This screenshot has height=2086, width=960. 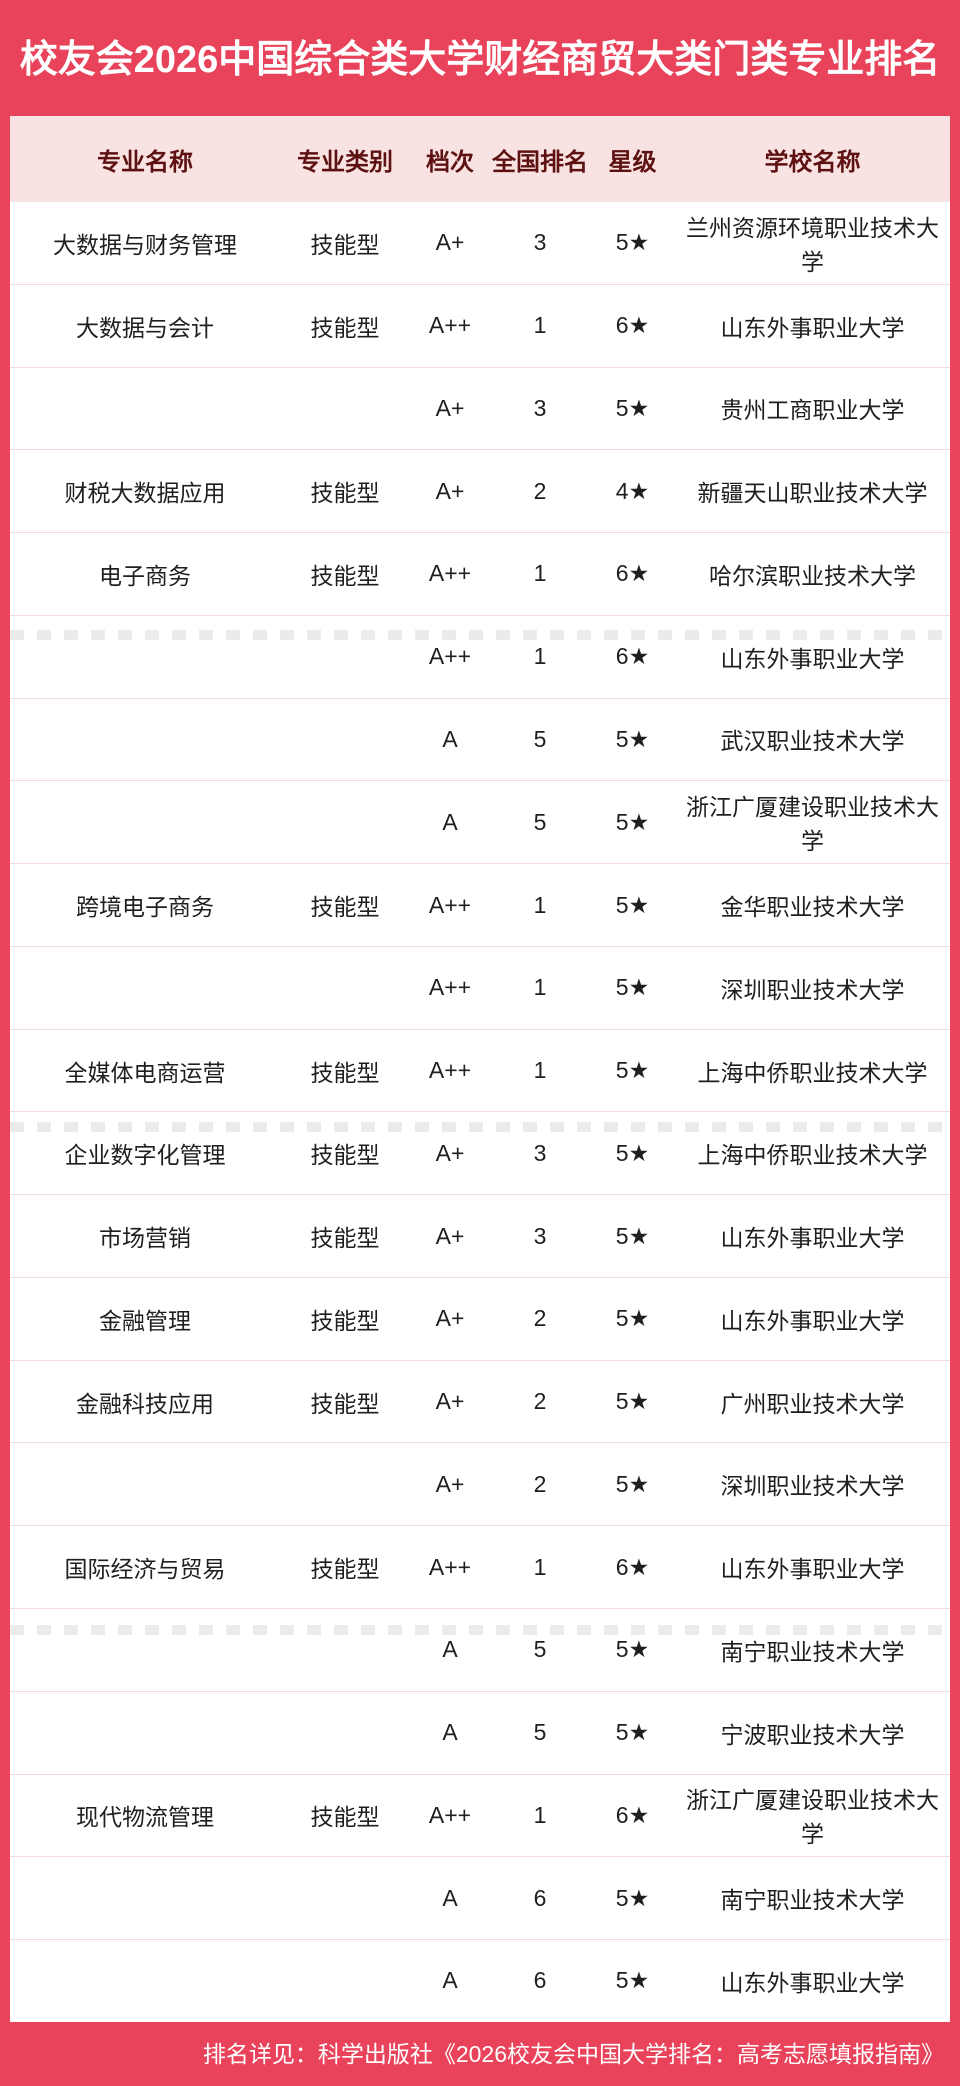 What do you see at coordinates (145, 244) in the screenshot?
I see `cell-major: 大数据与财务管理` at bounding box center [145, 244].